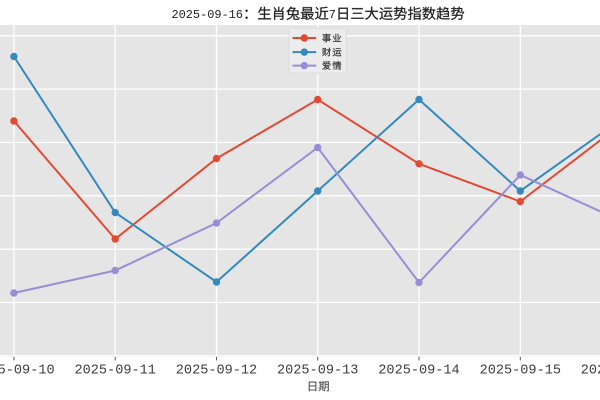 The height and width of the screenshot is (400, 600). I want to click on svg-text: 7, so click(332, 15).